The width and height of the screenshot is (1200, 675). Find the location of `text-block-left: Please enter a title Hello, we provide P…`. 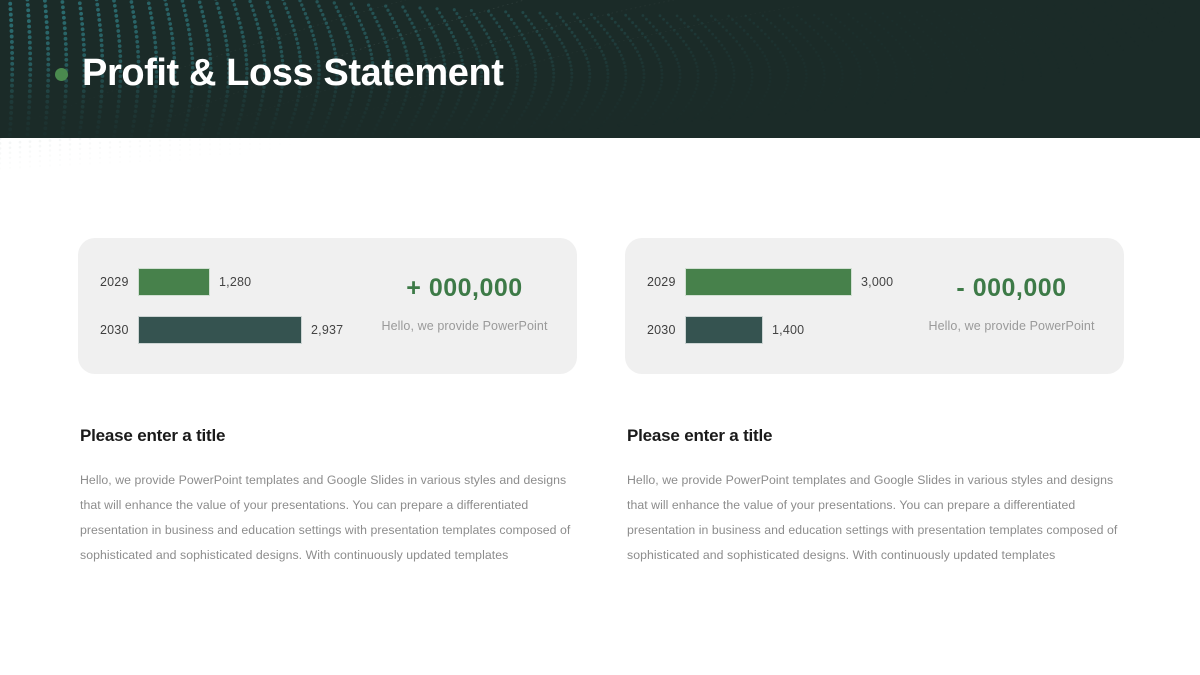

text-block-left: Please enter a title Hello, we provide P… is located at coordinates (327, 497).